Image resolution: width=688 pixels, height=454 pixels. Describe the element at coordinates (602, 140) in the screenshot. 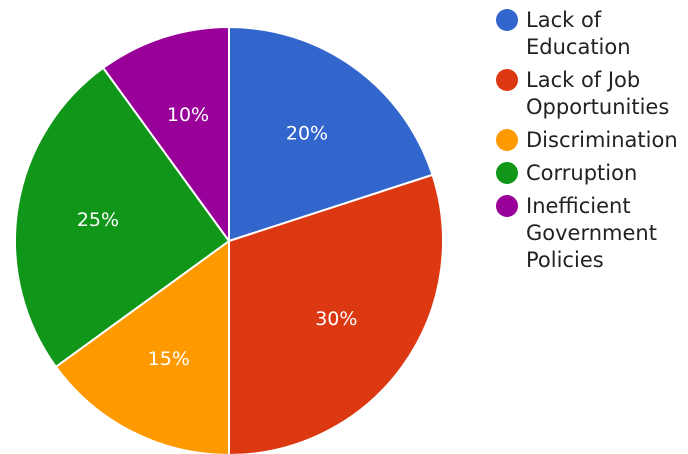

I see `legend-label: Discrimination` at that location.